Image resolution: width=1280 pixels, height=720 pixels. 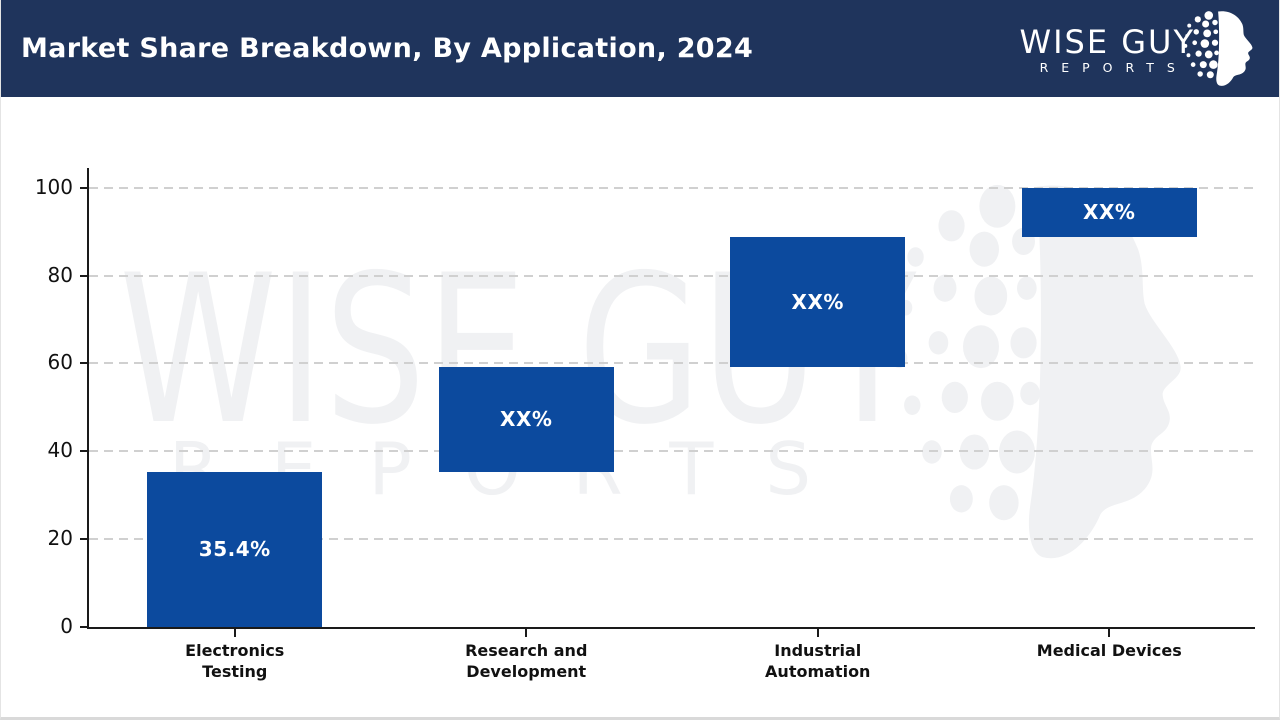 I want to click on x-category-label-line: Automation, so click(x=818, y=671).